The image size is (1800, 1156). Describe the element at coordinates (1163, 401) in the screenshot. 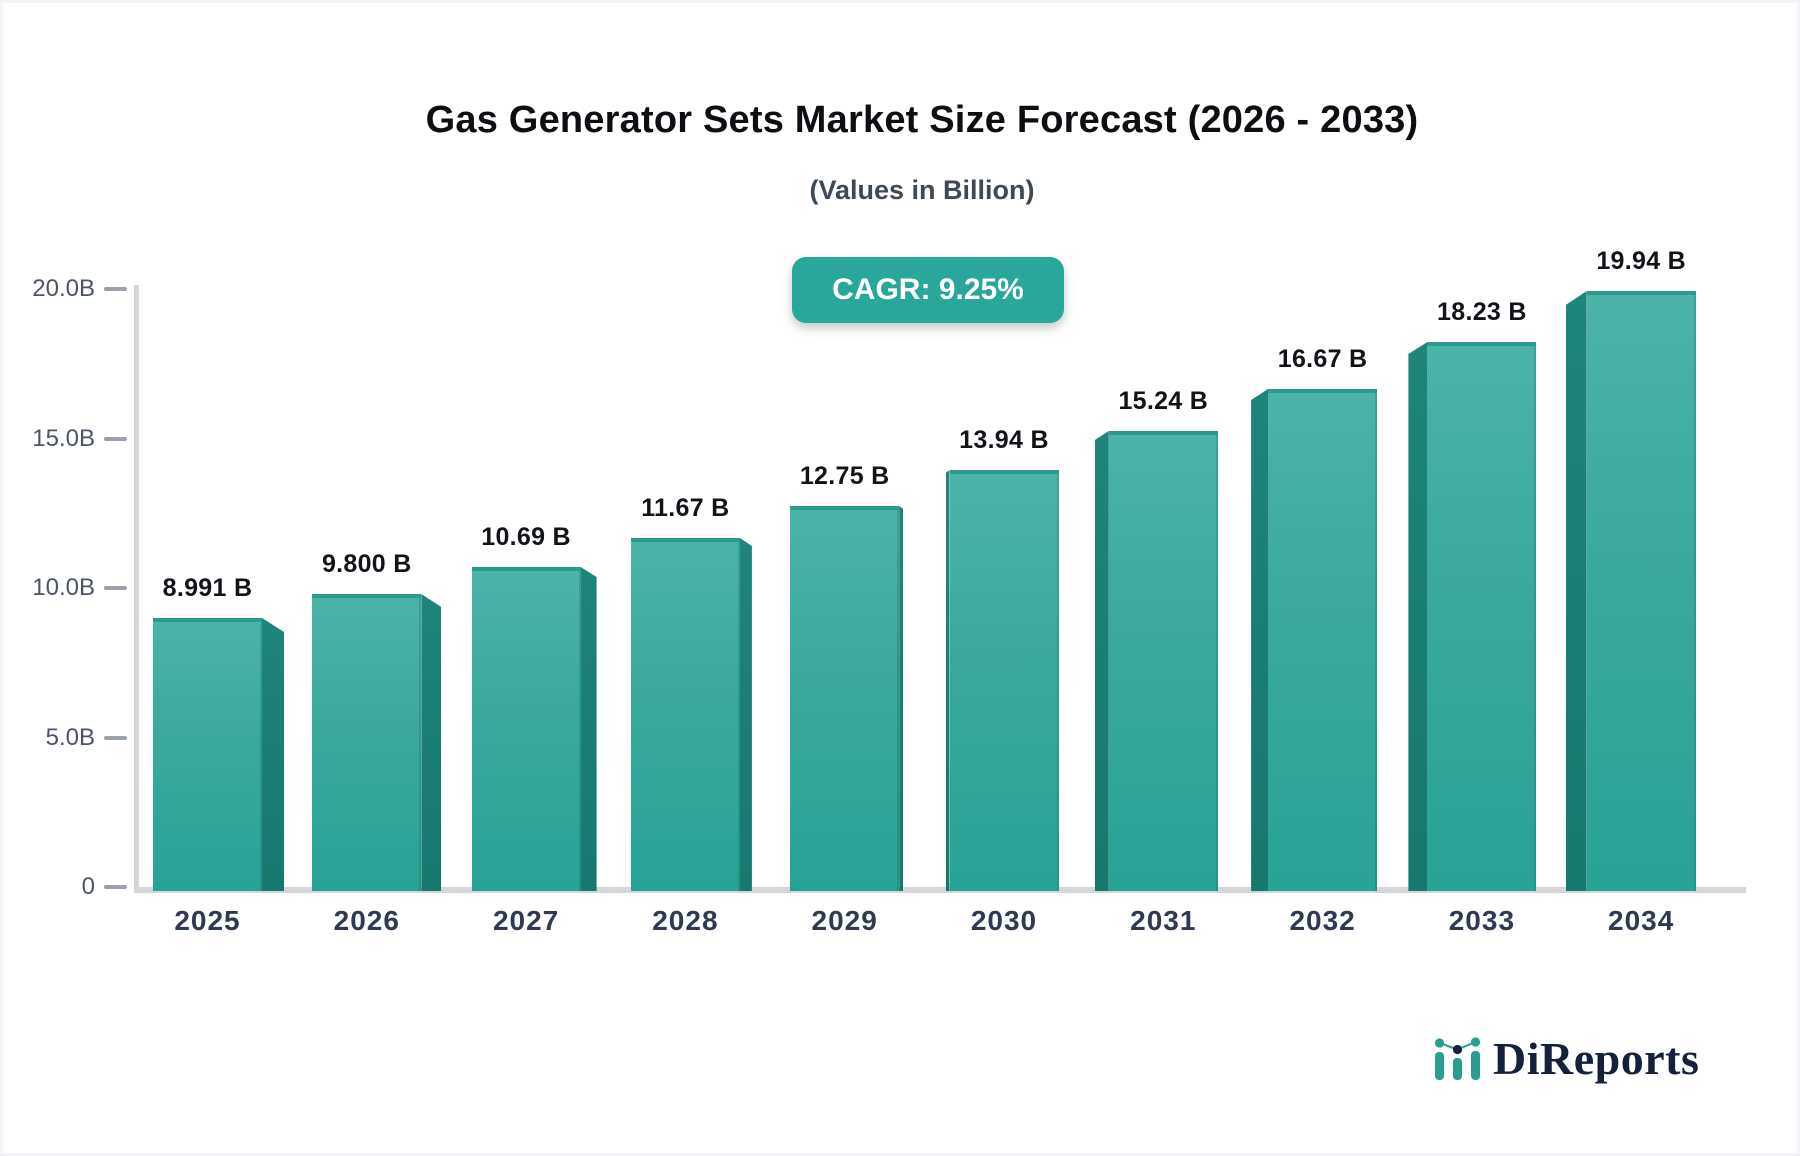

I see `bar-value-label: 15.24 B` at that location.